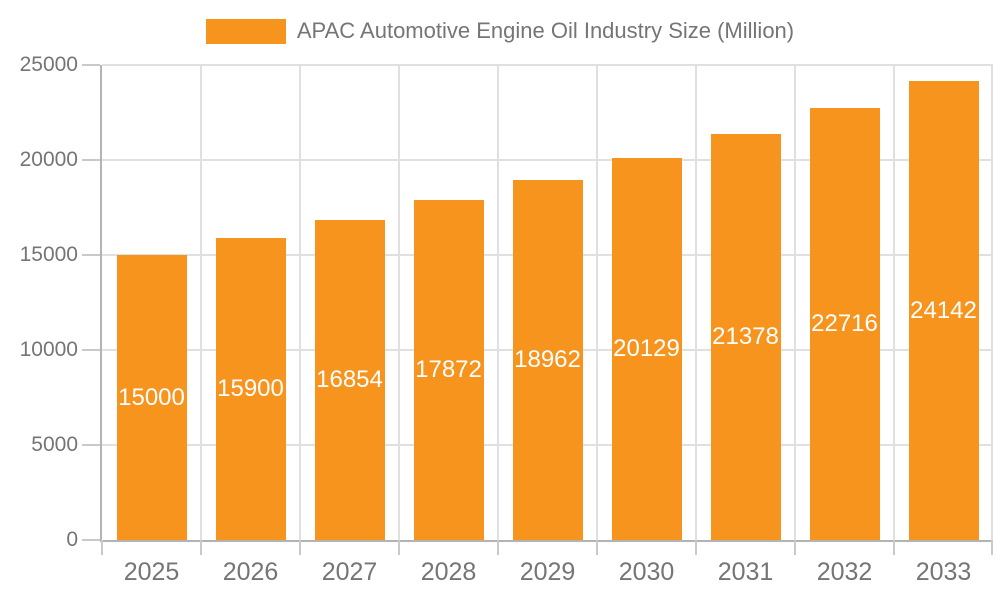 The width and height of the screenshot is (1000, 600). What do you see at coordinates (151, 572) in the screenshot?
I see `x-tick-label: 2025` at bounding box center [151, 572].